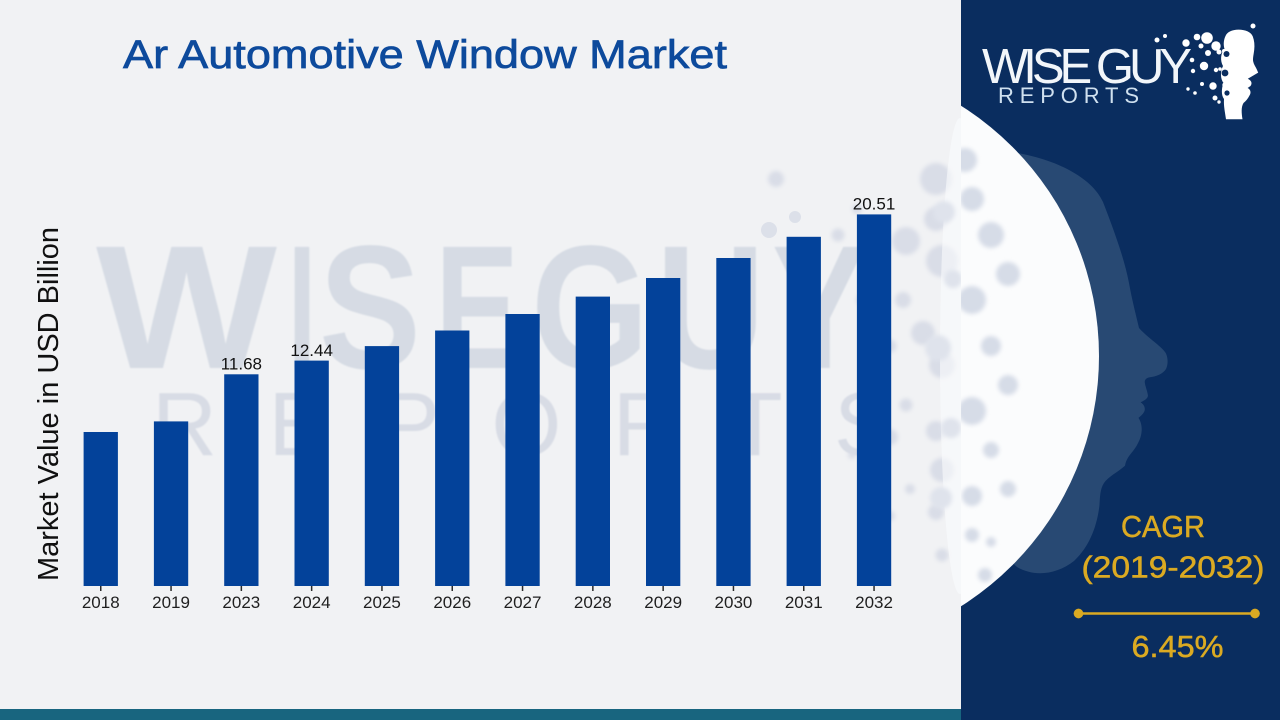 Image resolution: width=1280 pixels, height=720 pixels. Describe the element at coordinates (241, 602) in the screenshot. I see `svg-text: 2023` at that location.